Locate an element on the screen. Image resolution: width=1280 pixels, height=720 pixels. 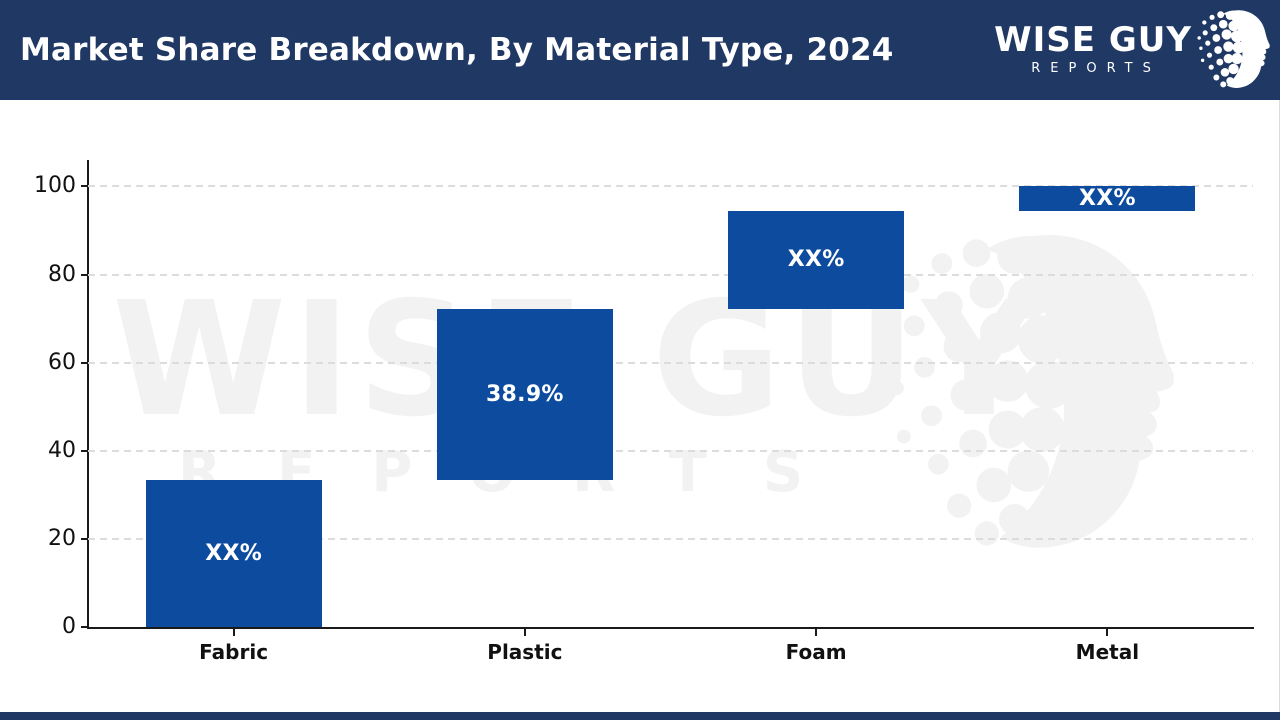
y-tick-label-60: 60 is located at coordinates (62, 362).